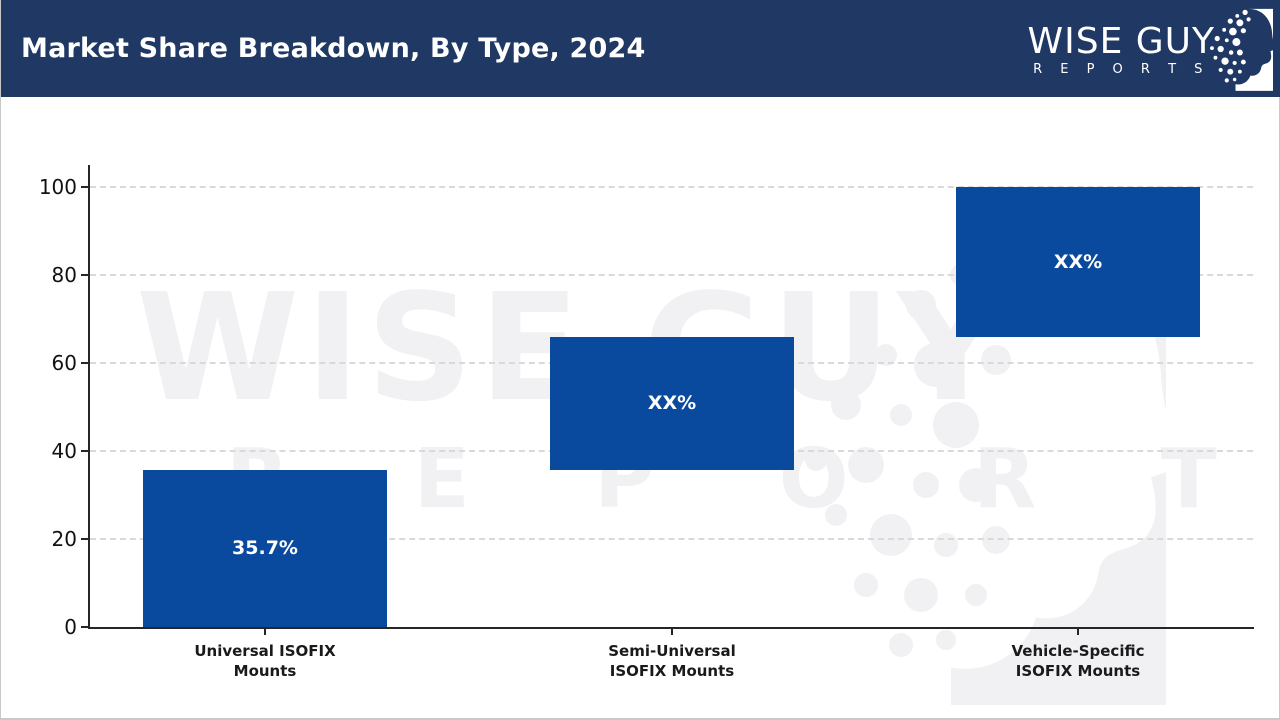 The image size is (1280, 720). I want to click on category-label-line: Universal ISOFIX, so click(265, 651).